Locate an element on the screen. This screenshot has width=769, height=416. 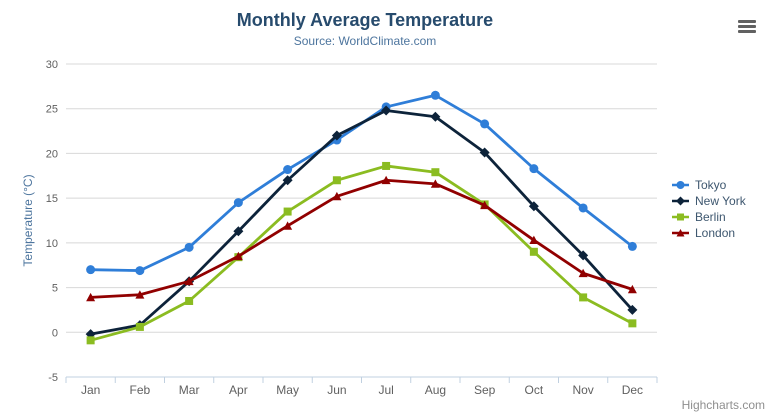
legend: Tokyo New York Berlin London is located at coordinates (709, 209).